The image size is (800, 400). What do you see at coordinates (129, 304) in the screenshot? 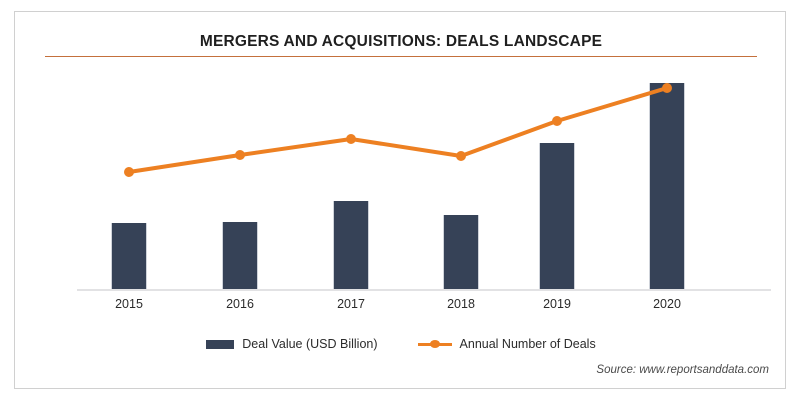
I see `x-tick-label-2015: 2015` at bounding box center [129, 304].